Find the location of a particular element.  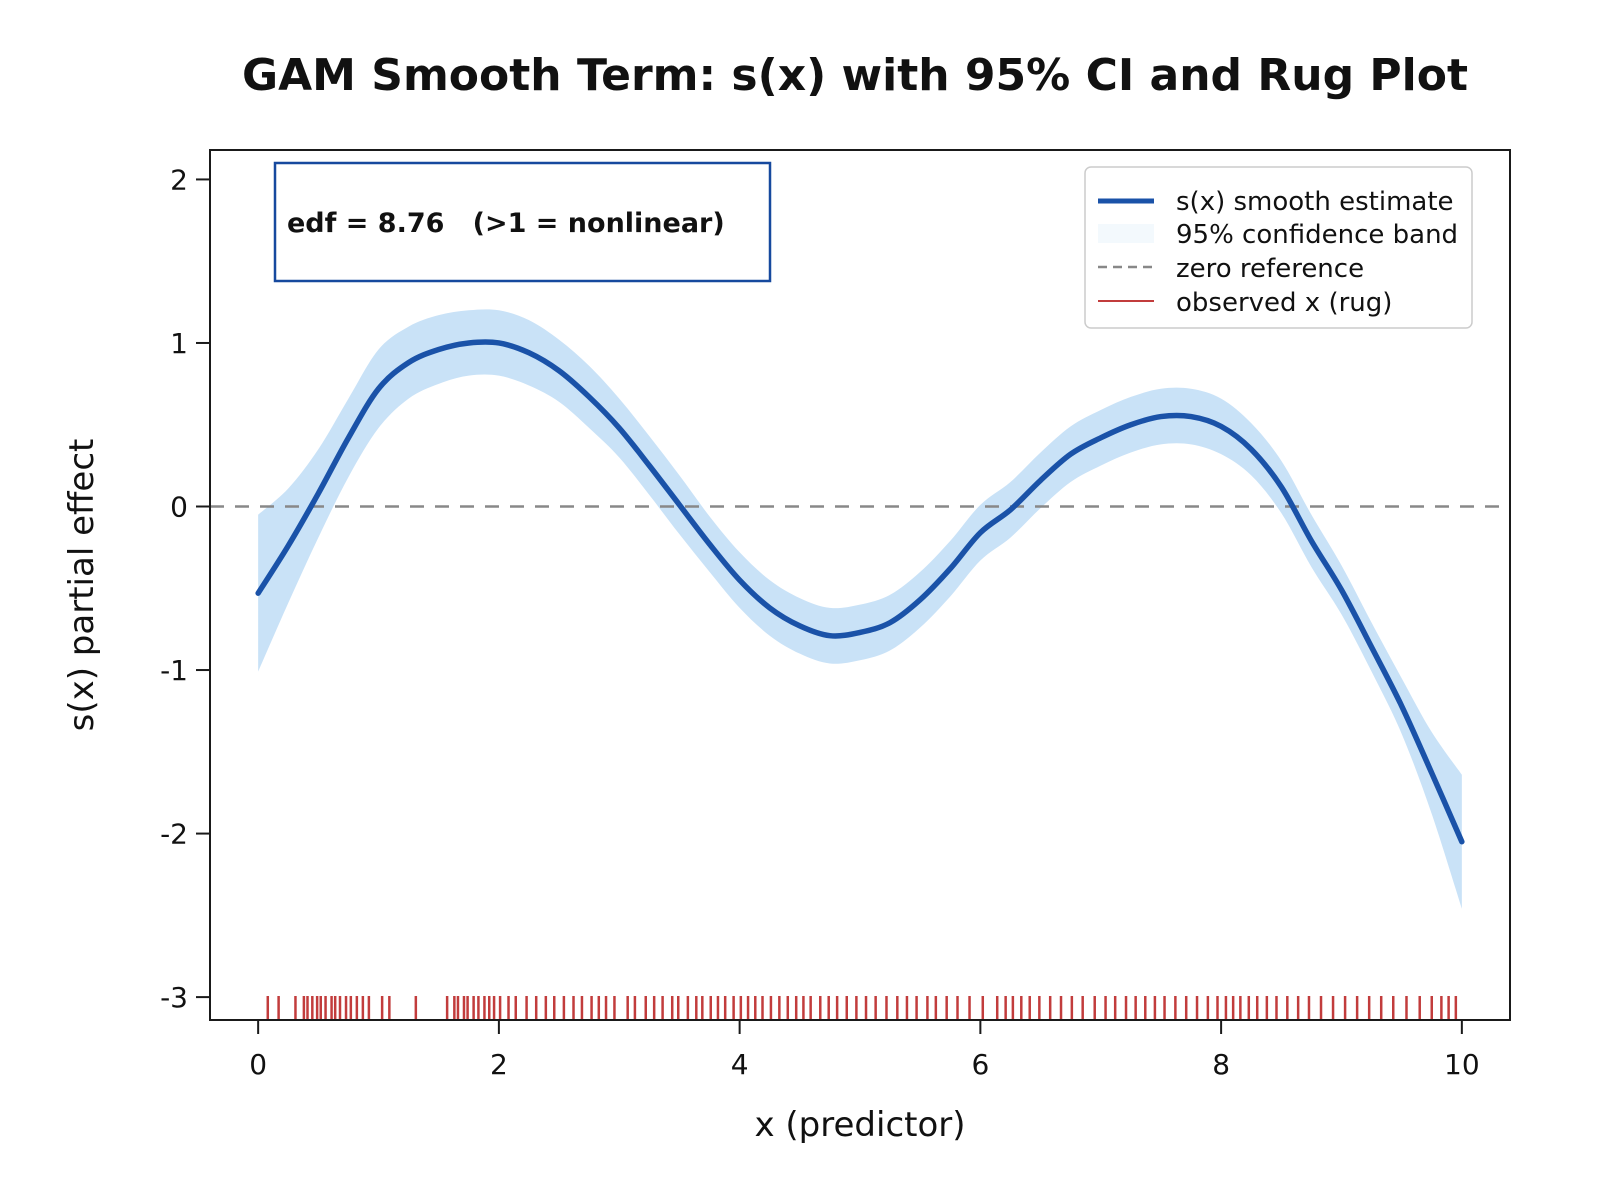

legend-box is located at coordinates (1278, 247).